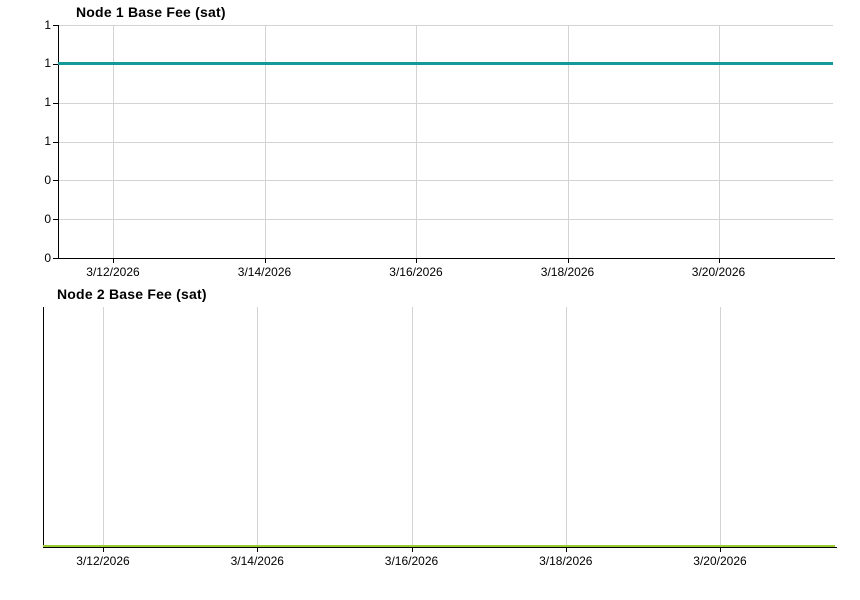 Image resolution: width=860 pixels, height=600 pixels. What do you see at coordinates (151, 12) in the screenshot?
I see `node1-chart-title: Node 1 Base Fee (sat)` at bounding box center [151, 12].